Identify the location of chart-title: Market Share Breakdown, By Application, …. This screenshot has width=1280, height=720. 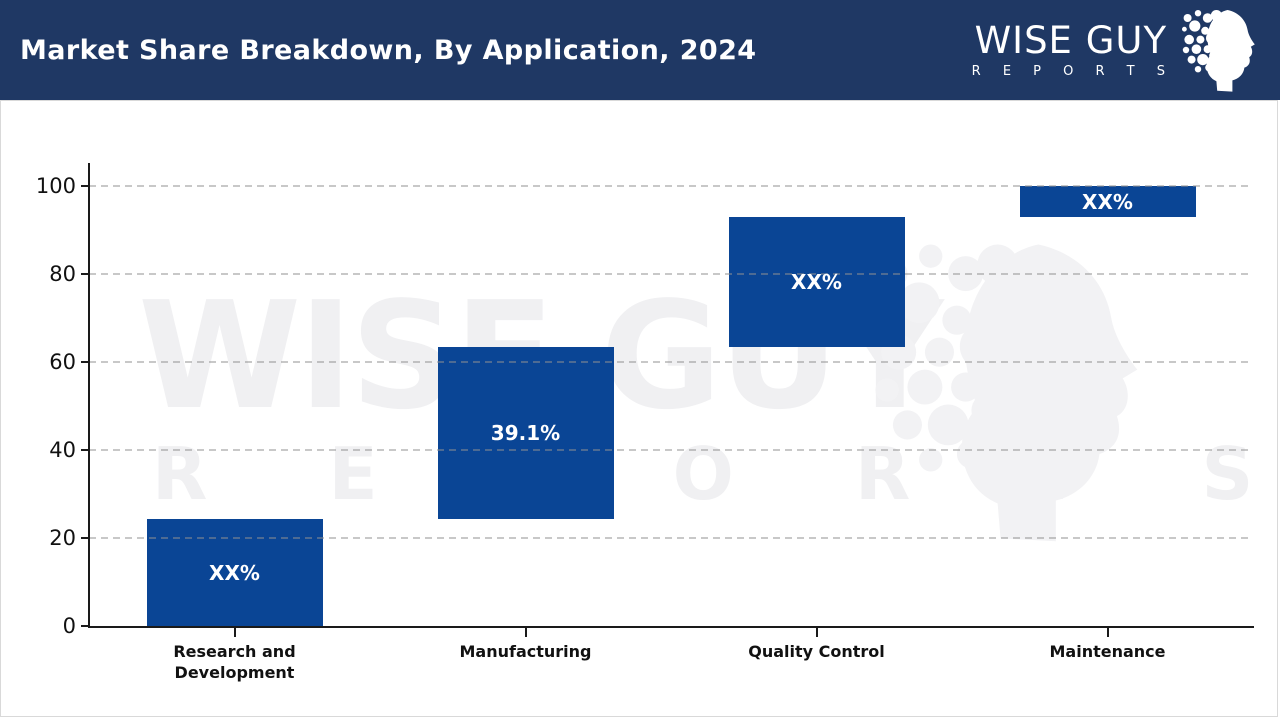
(388, 50).